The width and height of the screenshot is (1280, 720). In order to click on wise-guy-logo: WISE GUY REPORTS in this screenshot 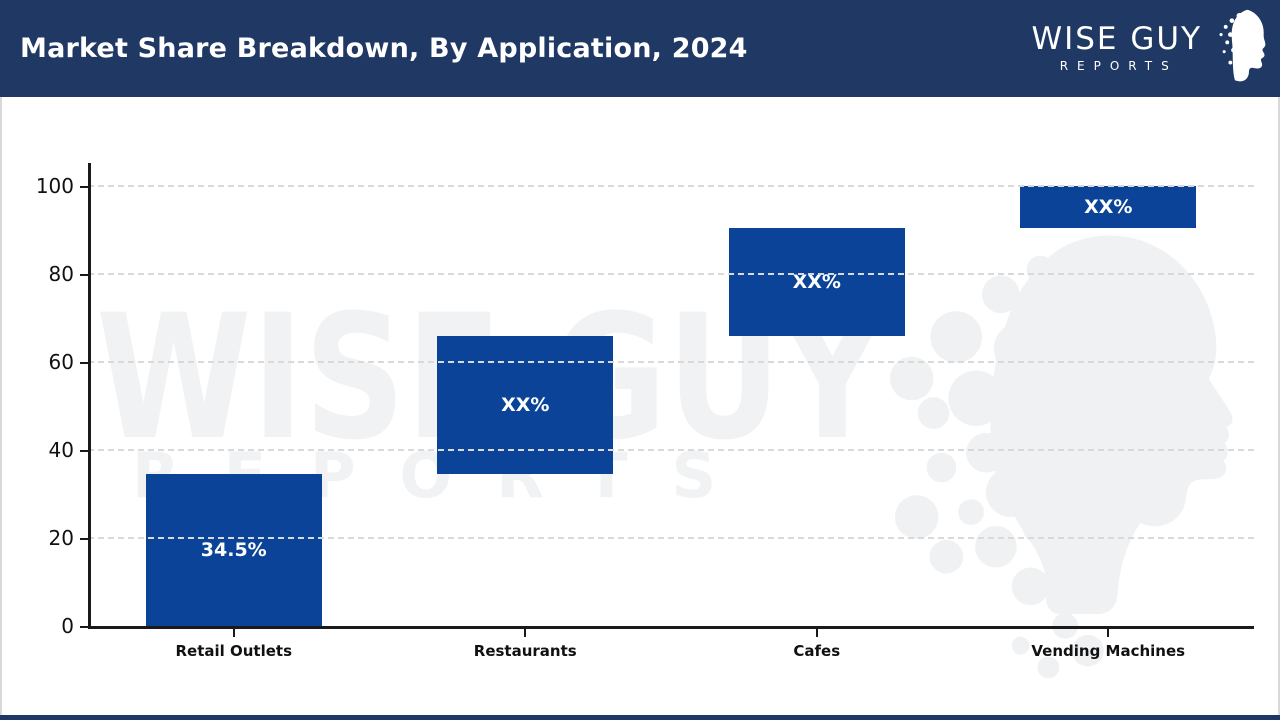, I will do `click(1148, 49)`.